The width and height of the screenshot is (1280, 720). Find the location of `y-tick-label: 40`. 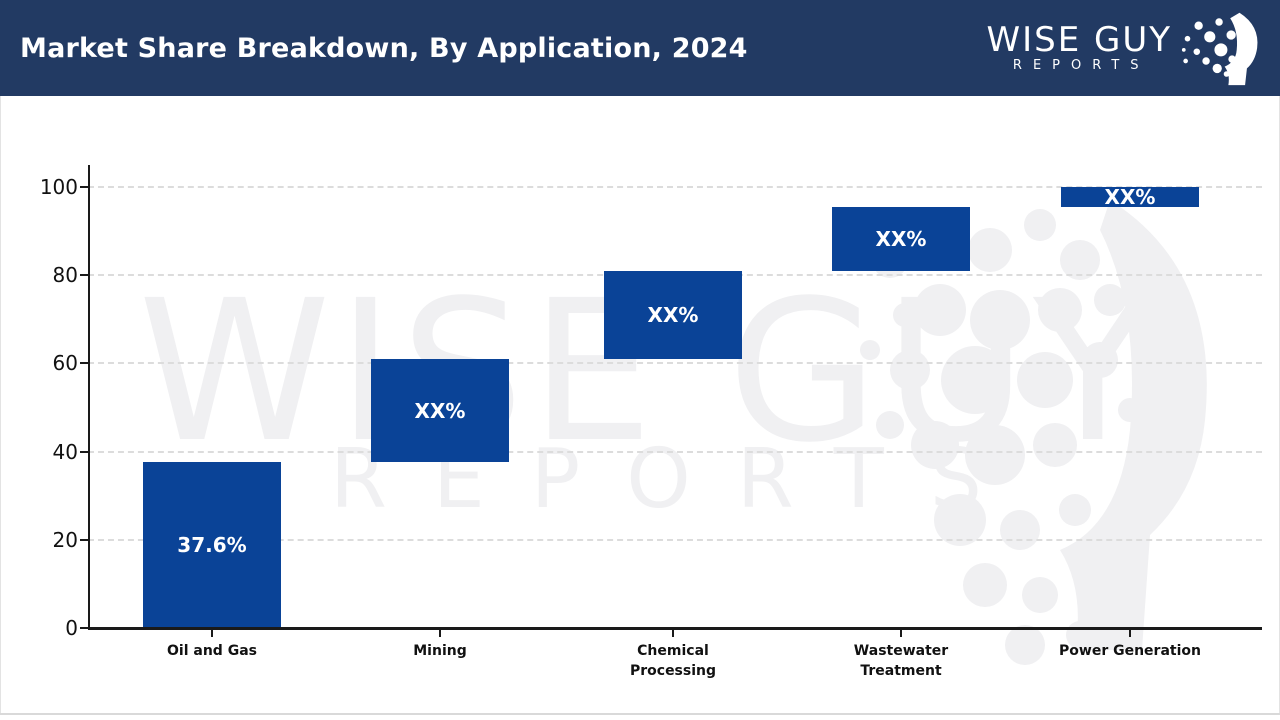

y-tick-label: 40 is located at coordinates (65, 451).